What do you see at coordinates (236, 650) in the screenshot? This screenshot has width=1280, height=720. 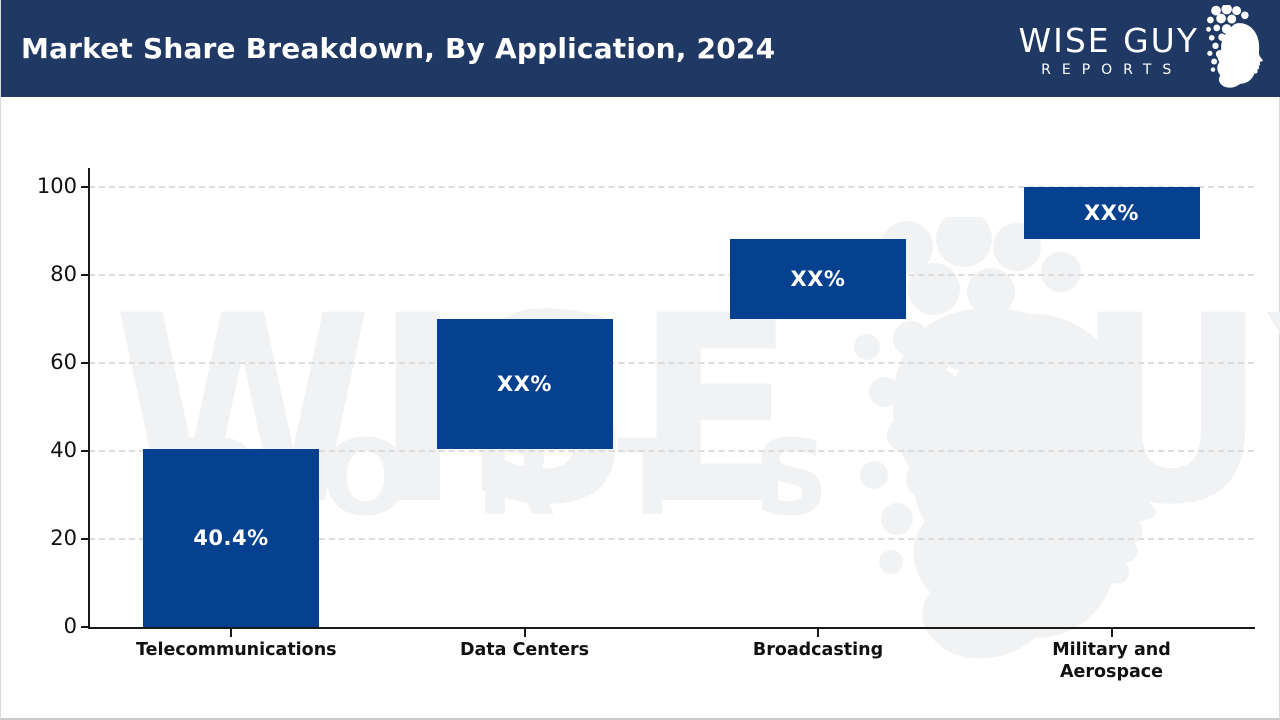 I see `x-axis-category-label: Telecommunications` at bounding box center [236, 650].